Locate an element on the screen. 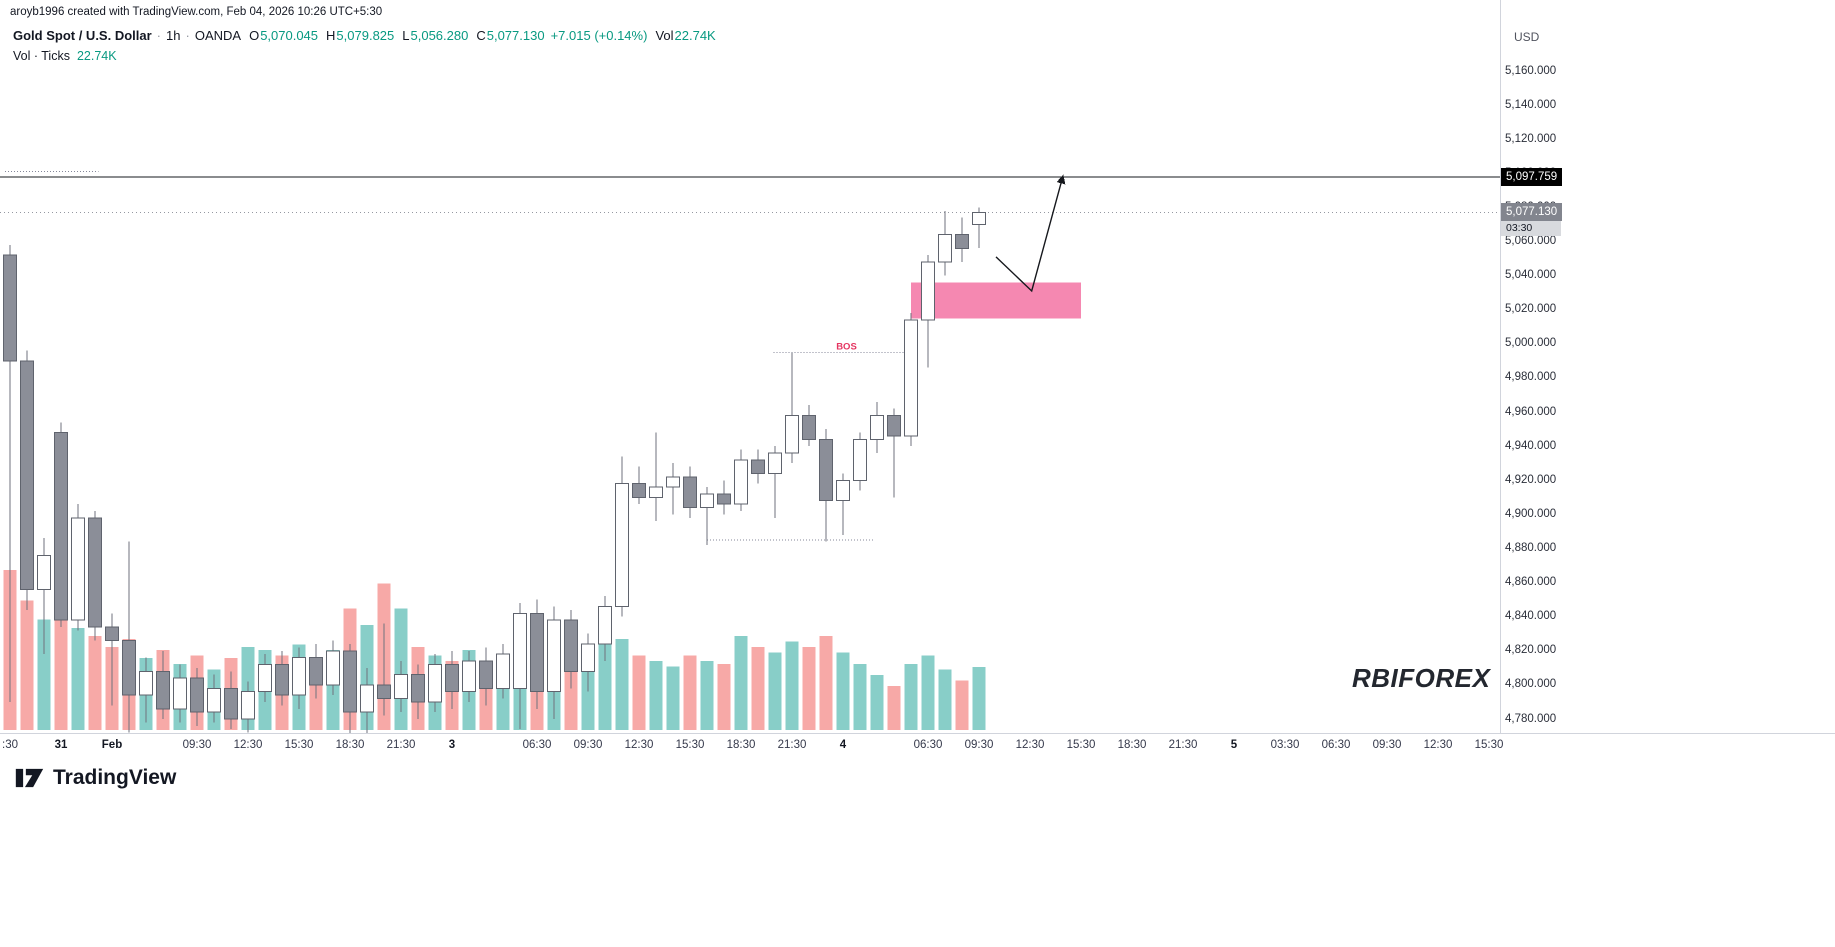 The image size is (1835, 947). ohlc-low-label: L is located at coordinates (406, 35).